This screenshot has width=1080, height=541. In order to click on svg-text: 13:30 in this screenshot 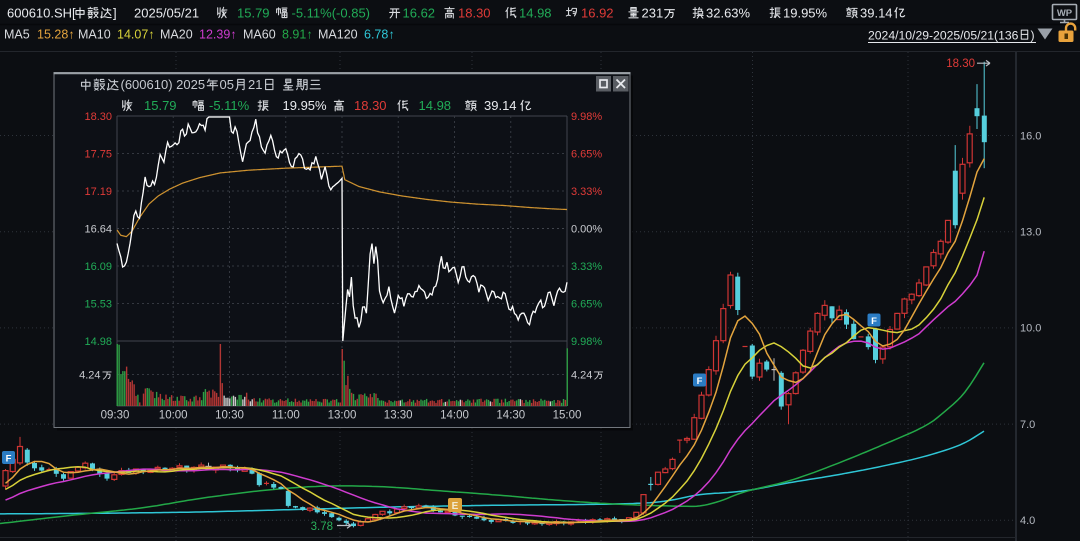, I will do `click(398, 416)`.